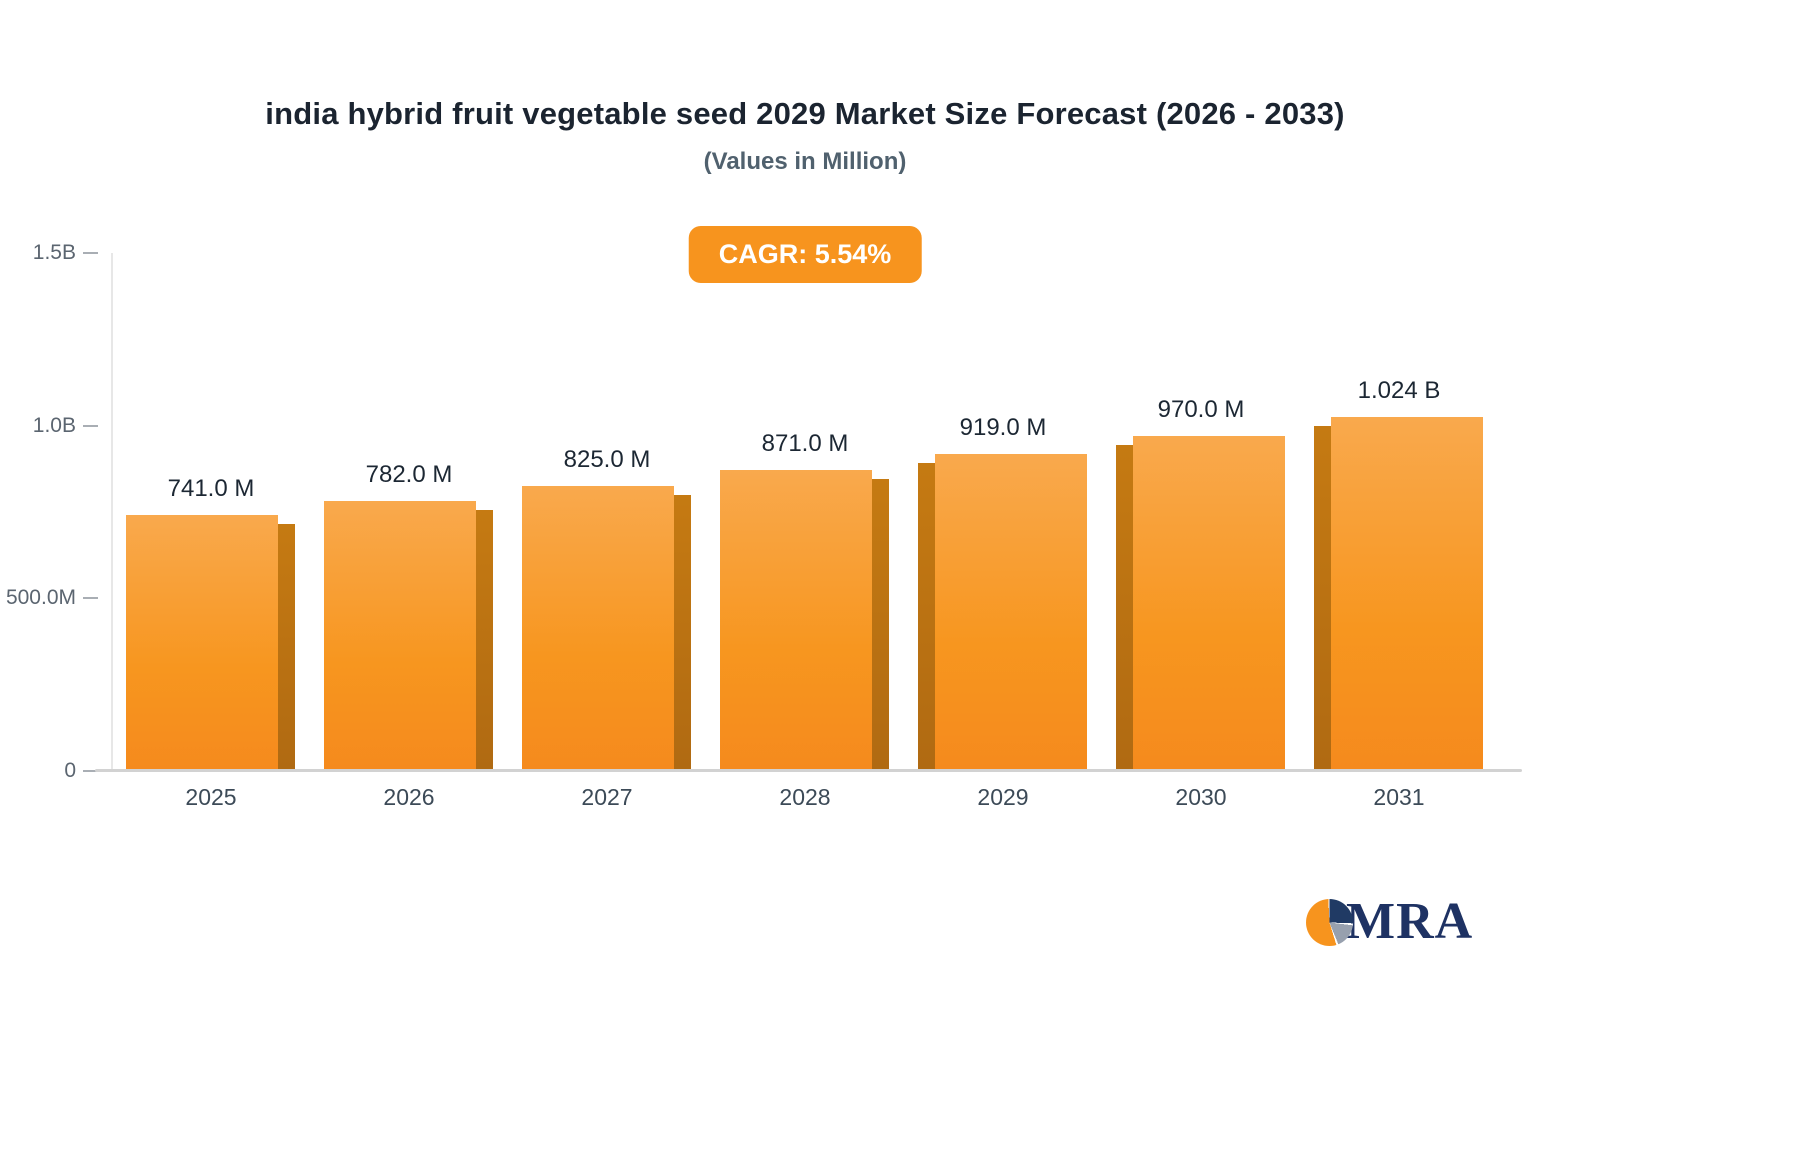  I want to click on bar-value-label: 782.0 M, so click(409, 474).